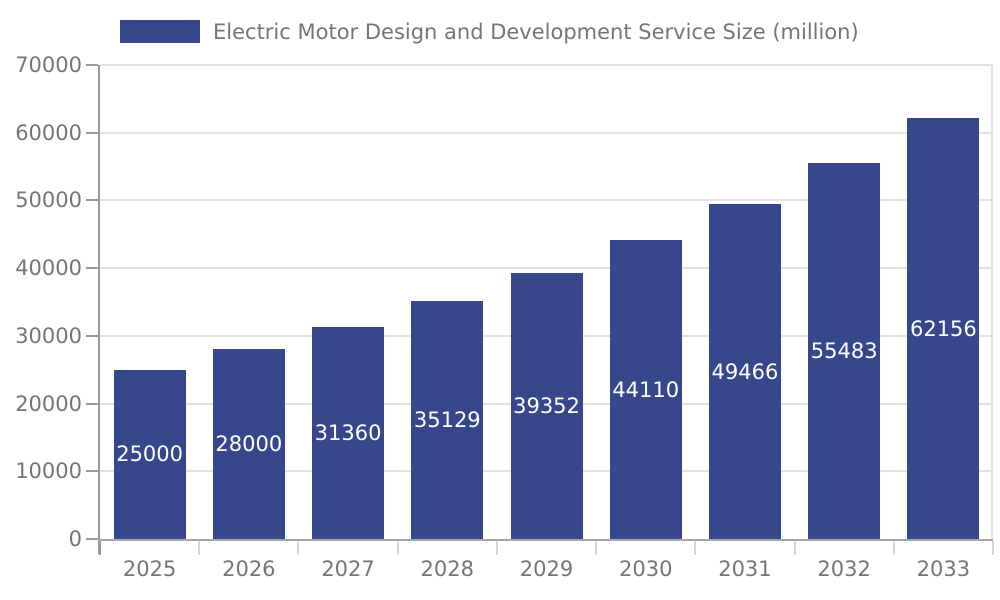 The image size is (1000, 600). I want to click on bar-value-label: 31360, so click(348, 432).